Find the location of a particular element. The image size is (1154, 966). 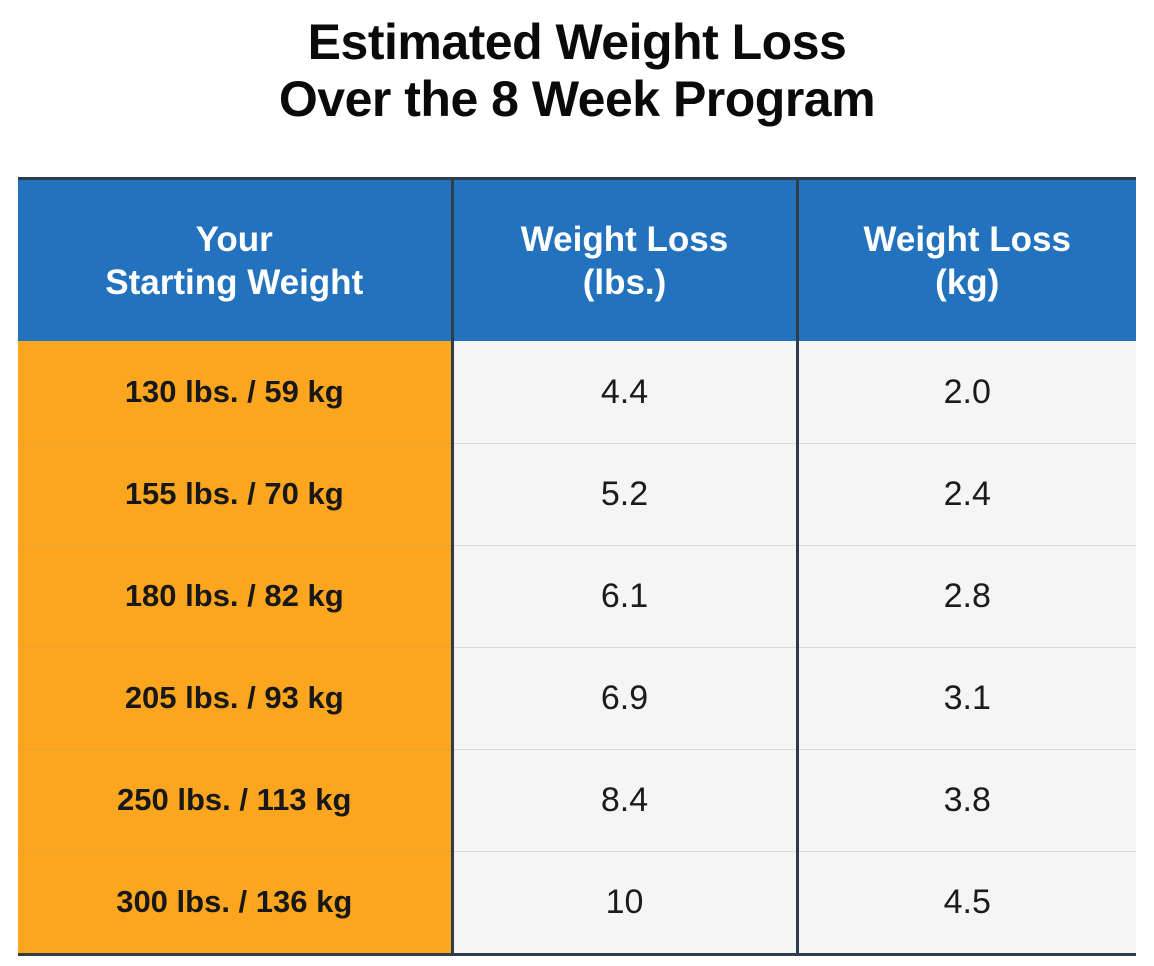

table-row: 250 lbs. / 113 kg 8.4 3.8 is located at coordinates (577, 799).